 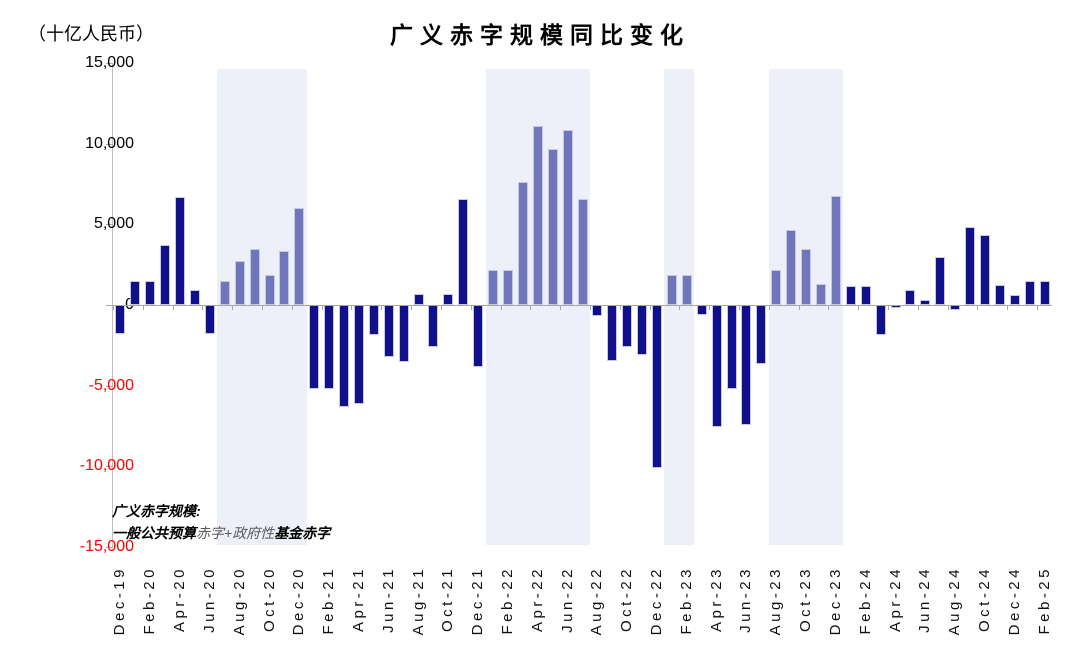 What do you see at coordinates (1014, 601) in the screenshot?
I see `x-tick-label: Dec-24` at bounding box center [1014, 601].